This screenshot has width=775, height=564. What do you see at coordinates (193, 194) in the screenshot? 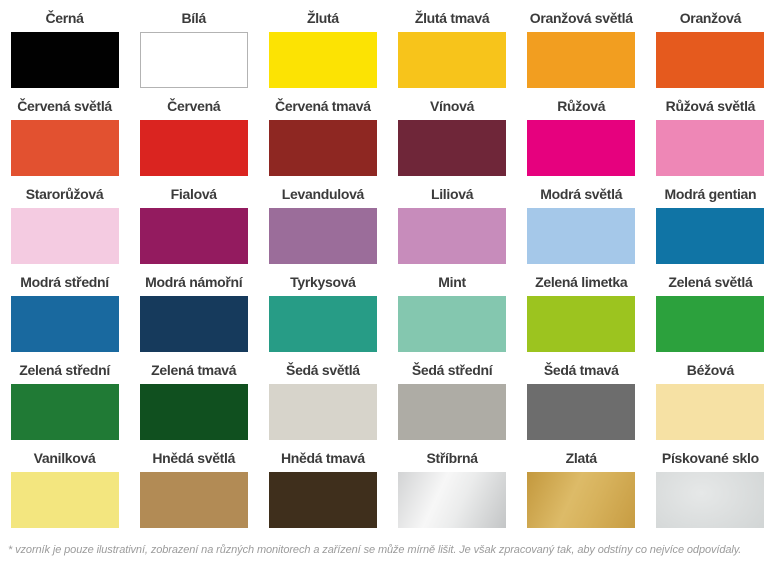
I see `color-name-label: Fialová` at bounding box center [193, 194].